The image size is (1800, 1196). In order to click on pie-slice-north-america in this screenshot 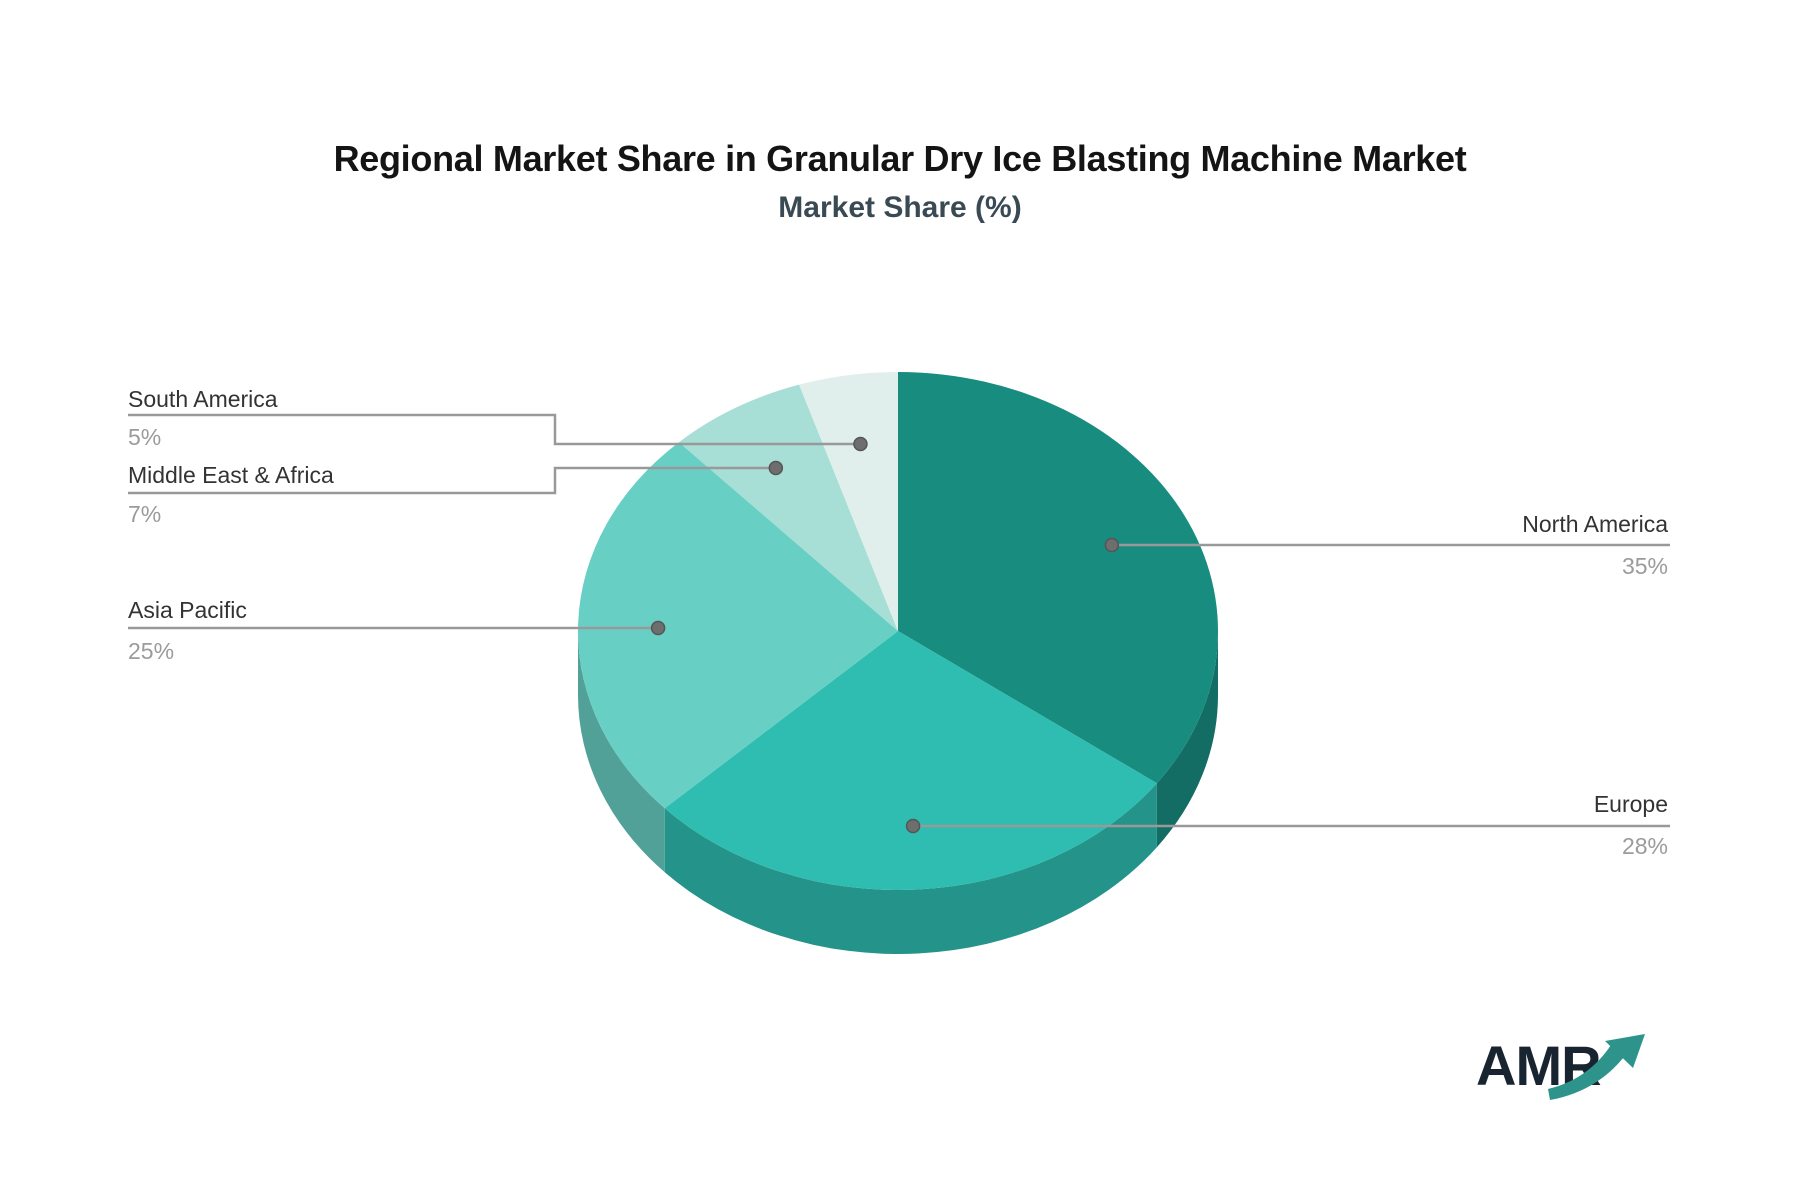, I will do `click(1058, 578)`.